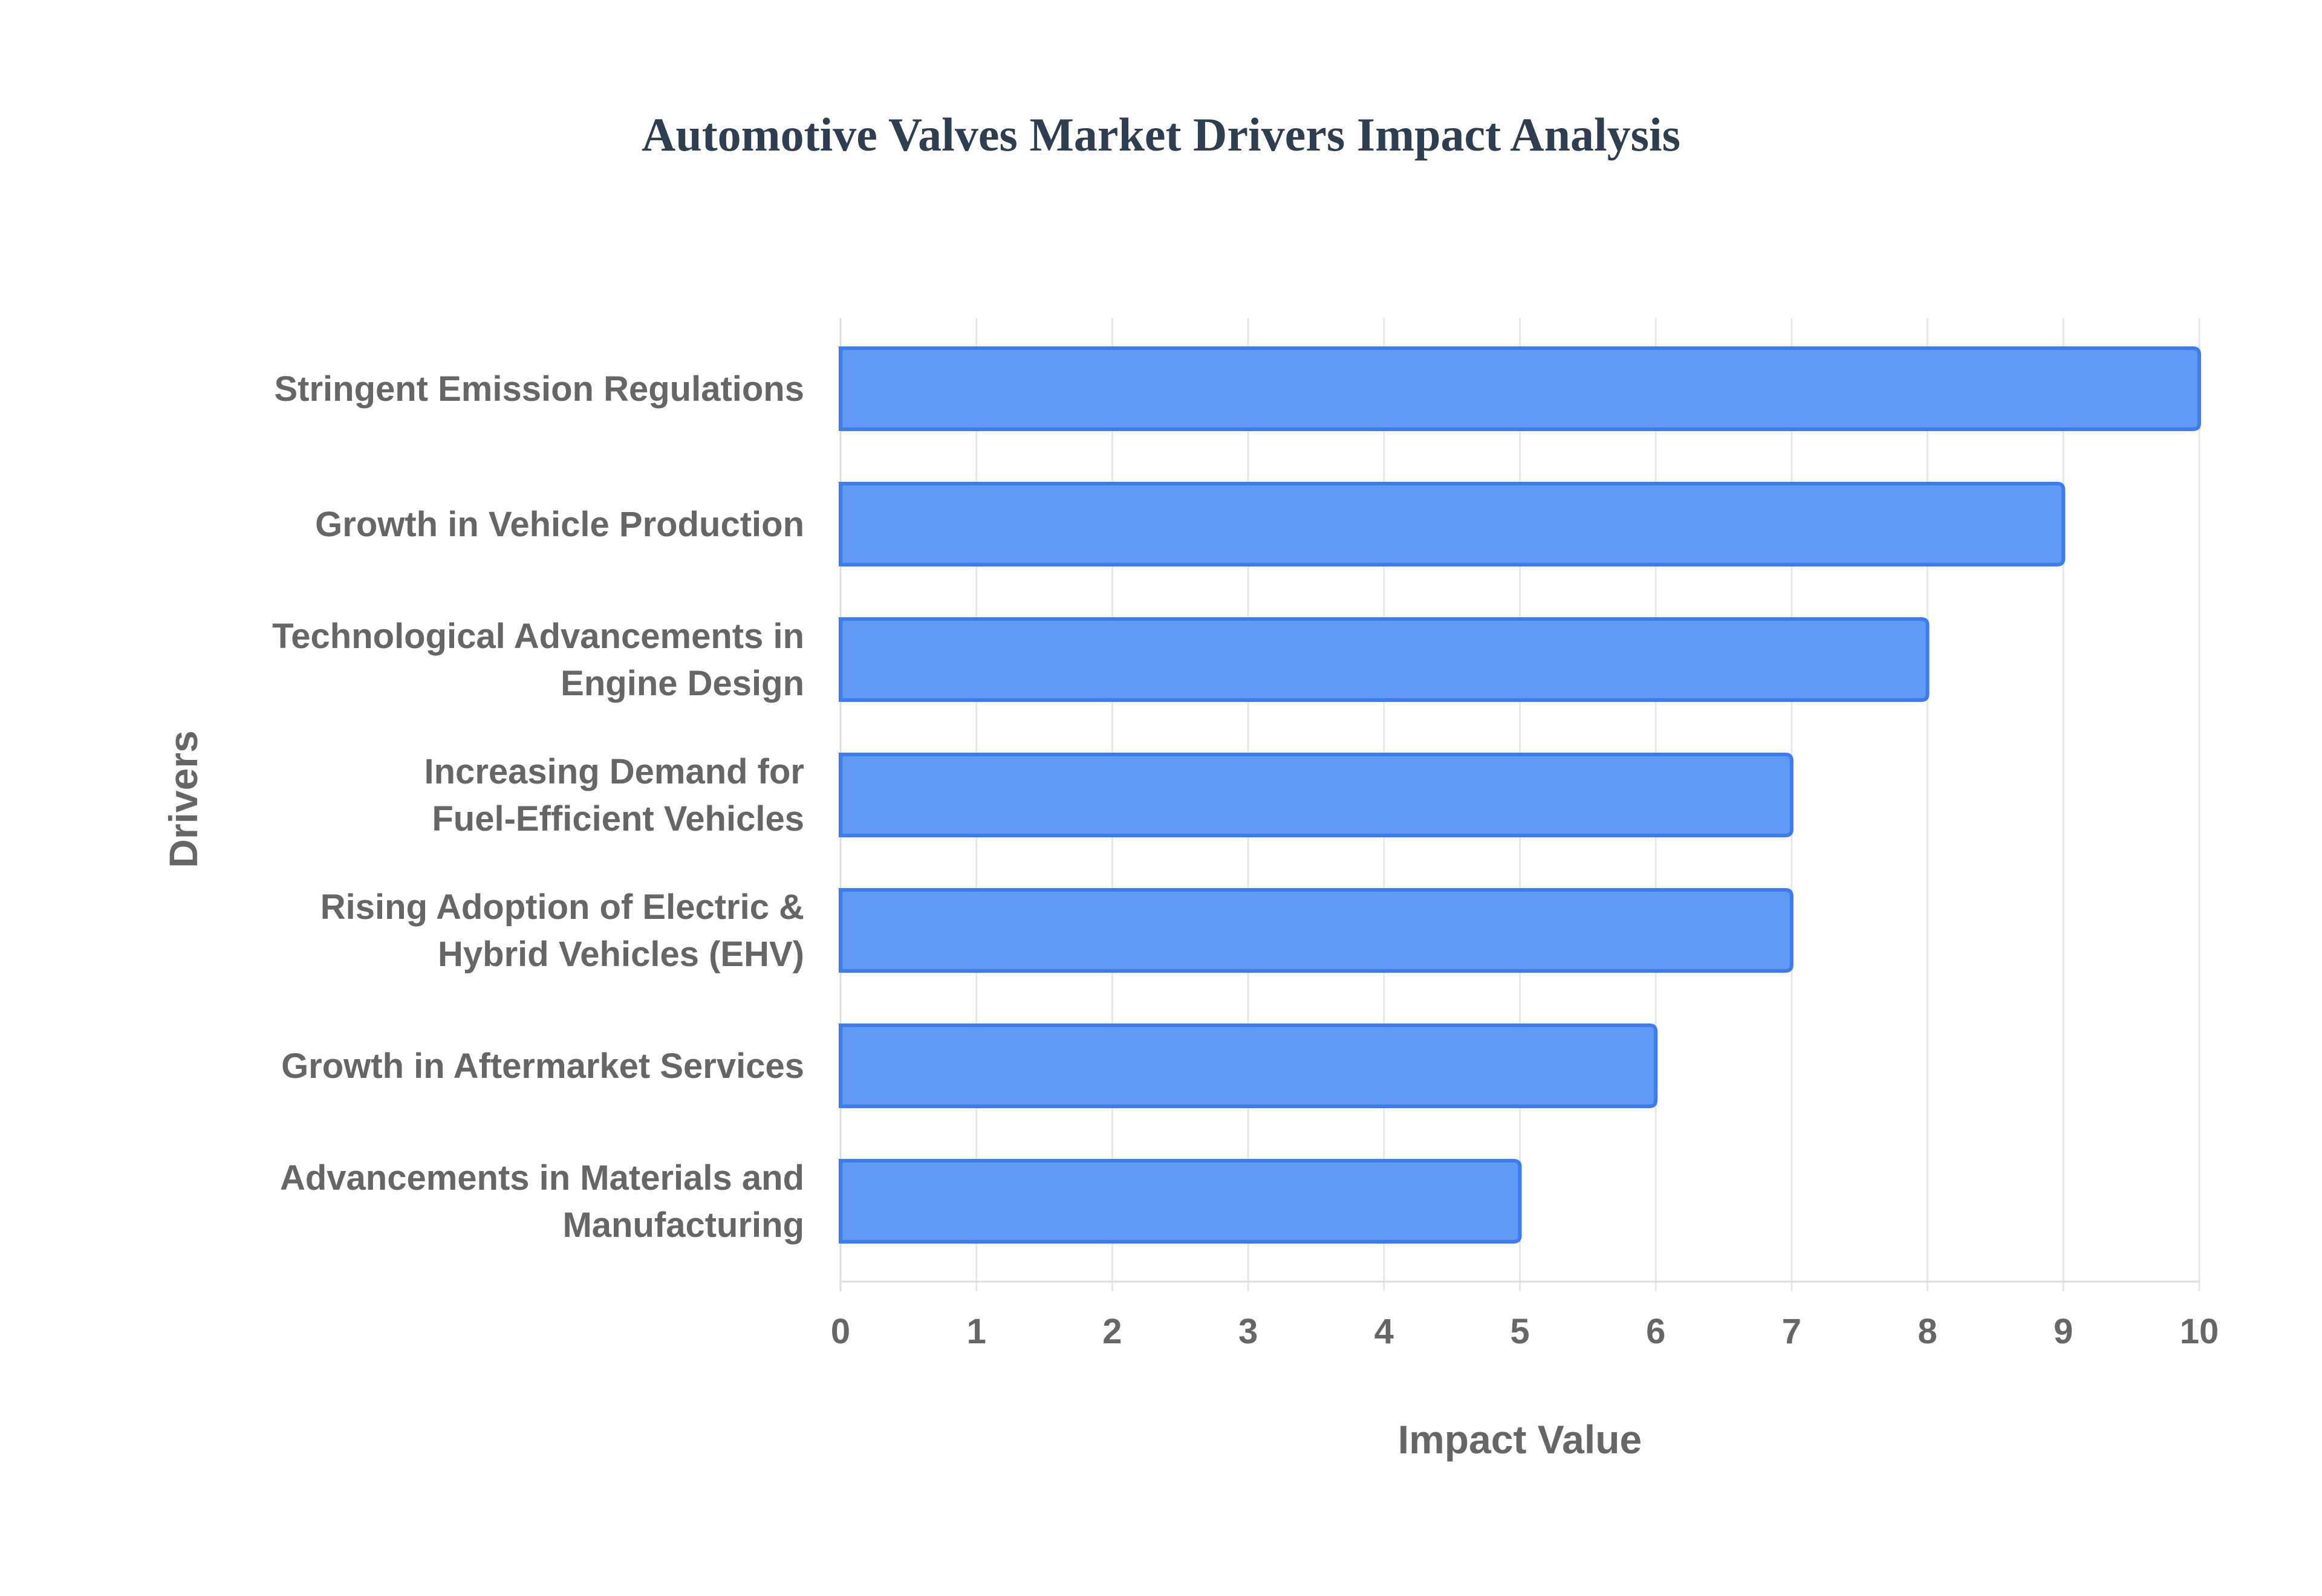  Describe the element at coordinates (683, 1225) in the screenshot. I see `y-tick-label: Manufacturing` at that location.